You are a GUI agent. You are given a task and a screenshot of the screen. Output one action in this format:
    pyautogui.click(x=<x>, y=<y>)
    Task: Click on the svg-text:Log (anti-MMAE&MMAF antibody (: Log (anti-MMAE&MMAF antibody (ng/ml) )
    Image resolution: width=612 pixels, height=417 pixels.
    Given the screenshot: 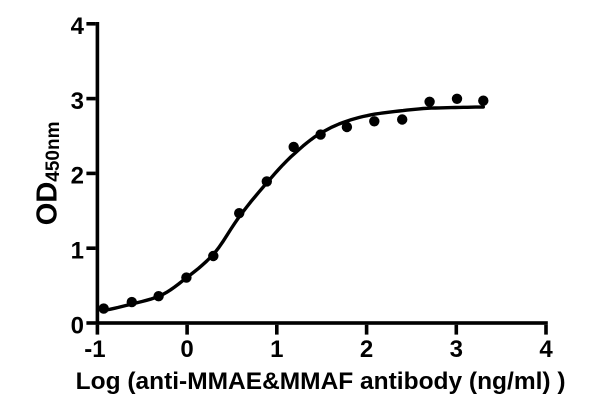 What is the action you would take?
    pyautogui.click(x=321, y=381)
    